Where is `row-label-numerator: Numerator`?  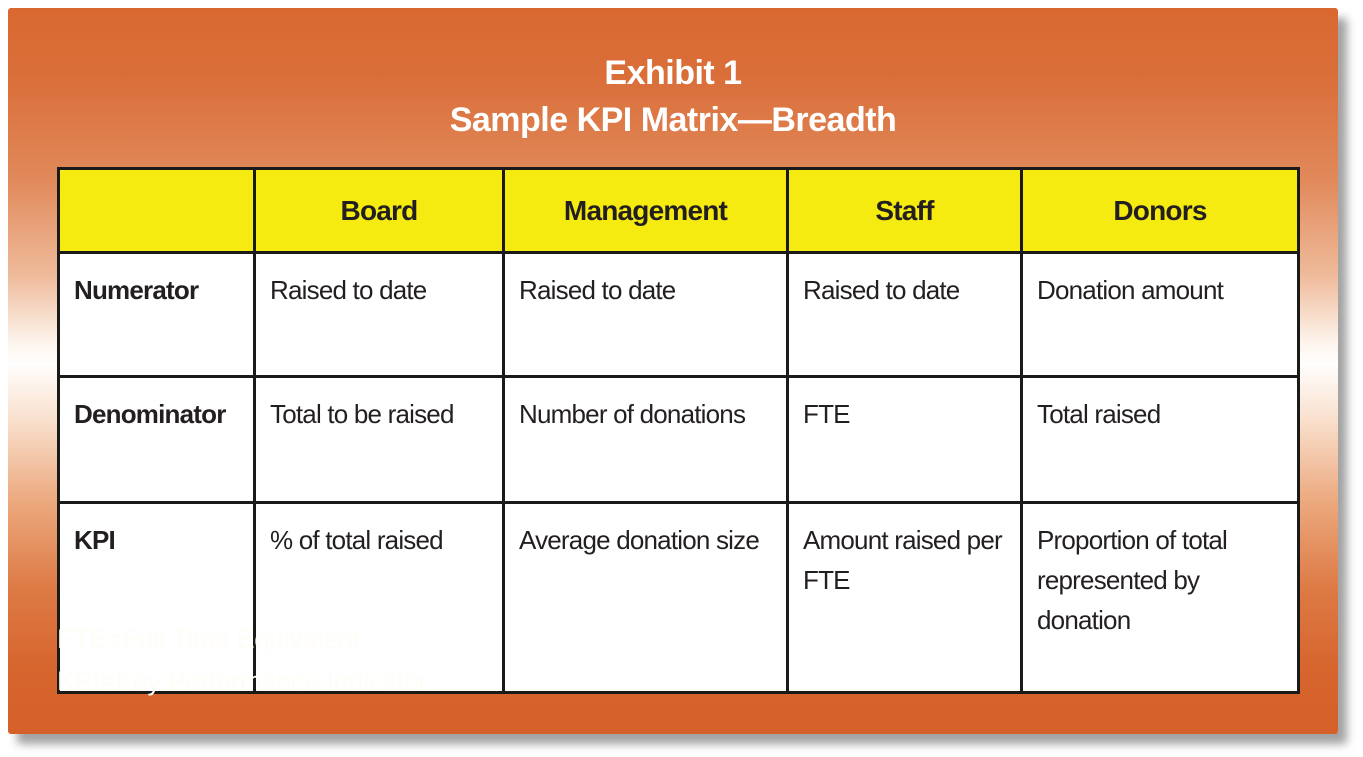 row-label-numerator: Numerator is located at coordinates (156, 314).